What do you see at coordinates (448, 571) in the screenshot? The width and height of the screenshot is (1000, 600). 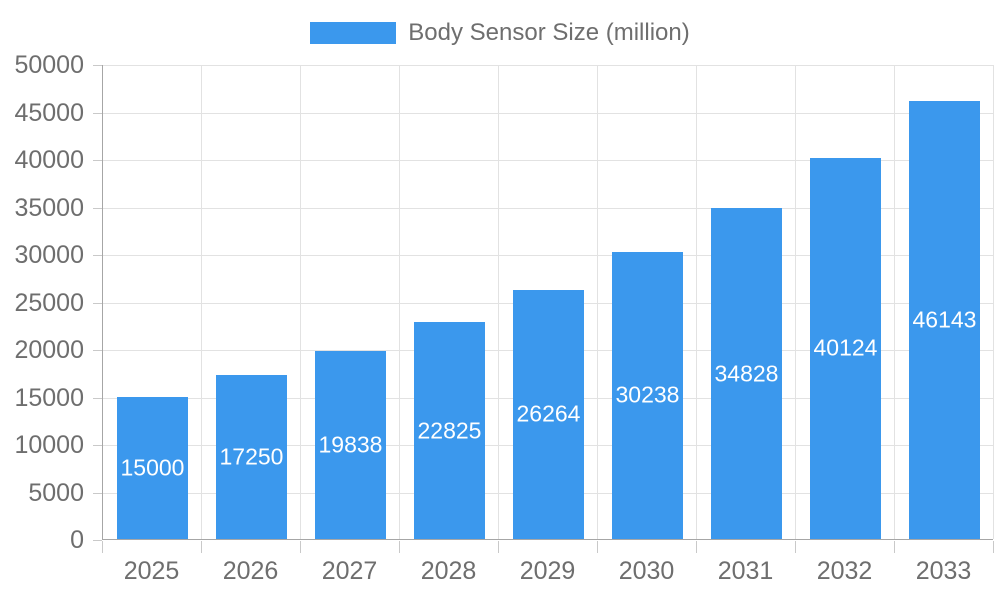 I see `x-axis-label: 2028` at bounding box center [448, 571].